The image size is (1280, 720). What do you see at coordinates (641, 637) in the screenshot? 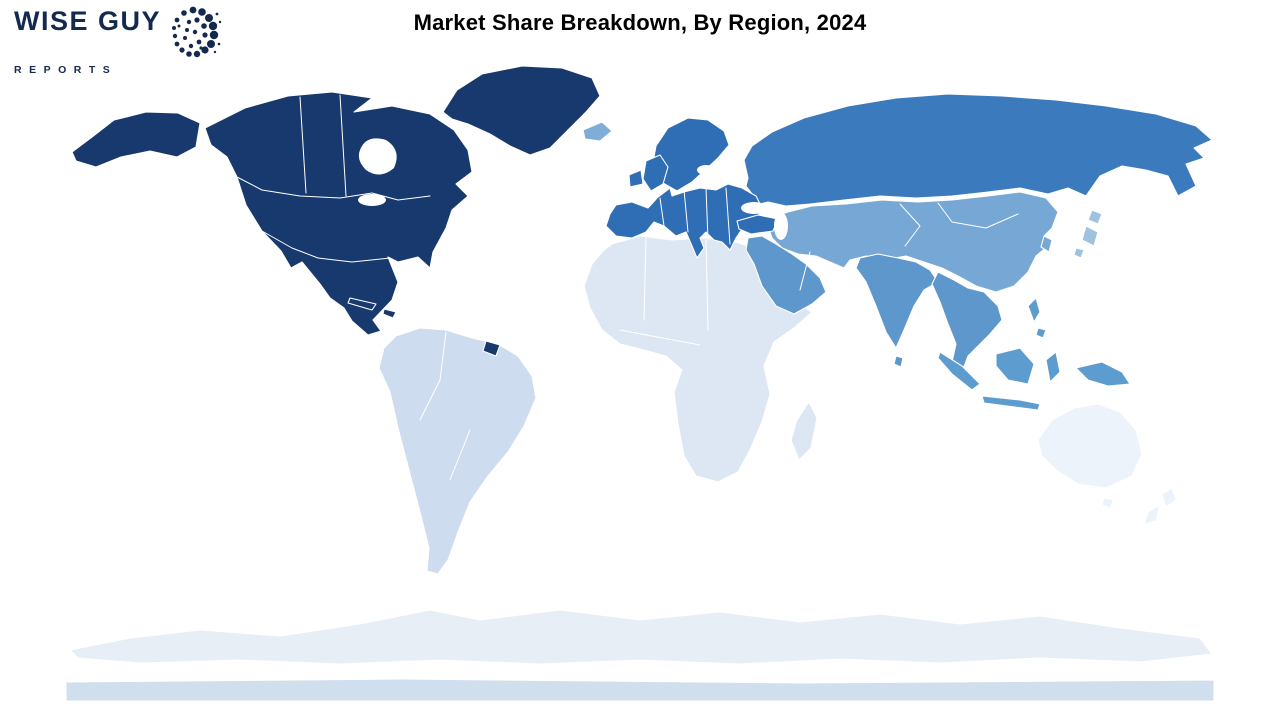
I see `region-antarctica` at bounding box center [641, 637].